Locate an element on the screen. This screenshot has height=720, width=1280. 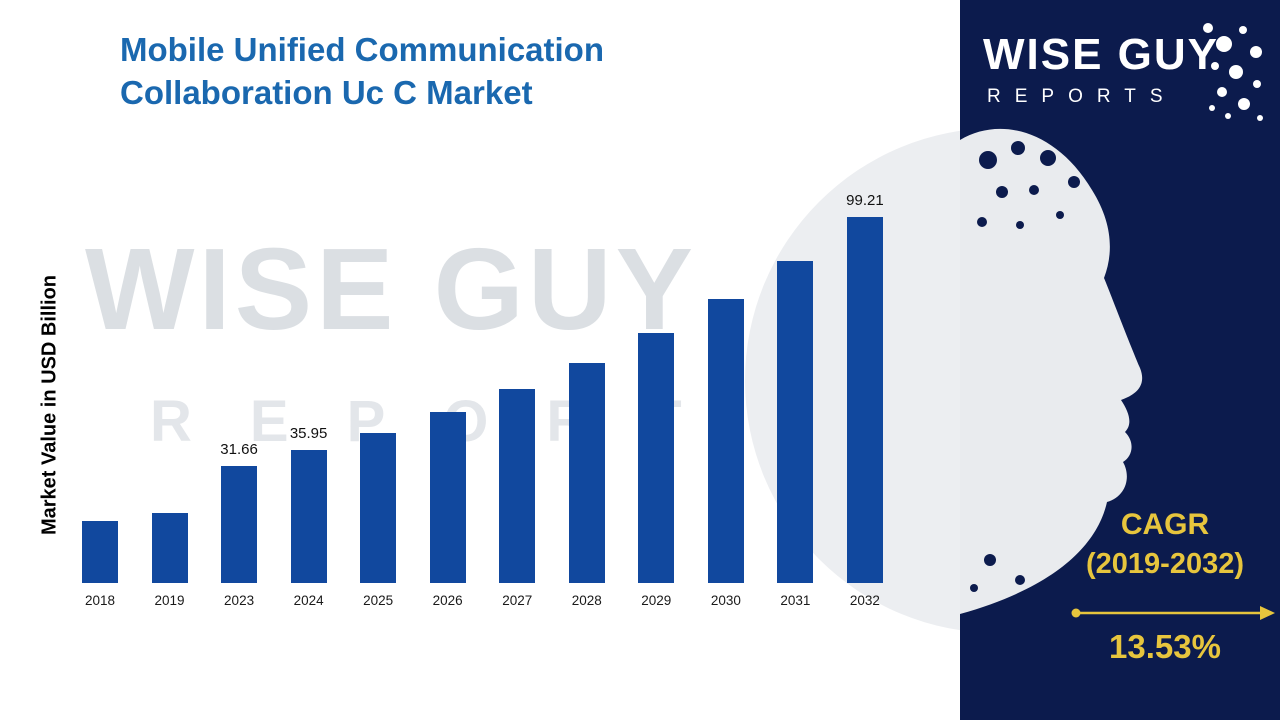
bar-2026 is located at coordinates (447, 497).